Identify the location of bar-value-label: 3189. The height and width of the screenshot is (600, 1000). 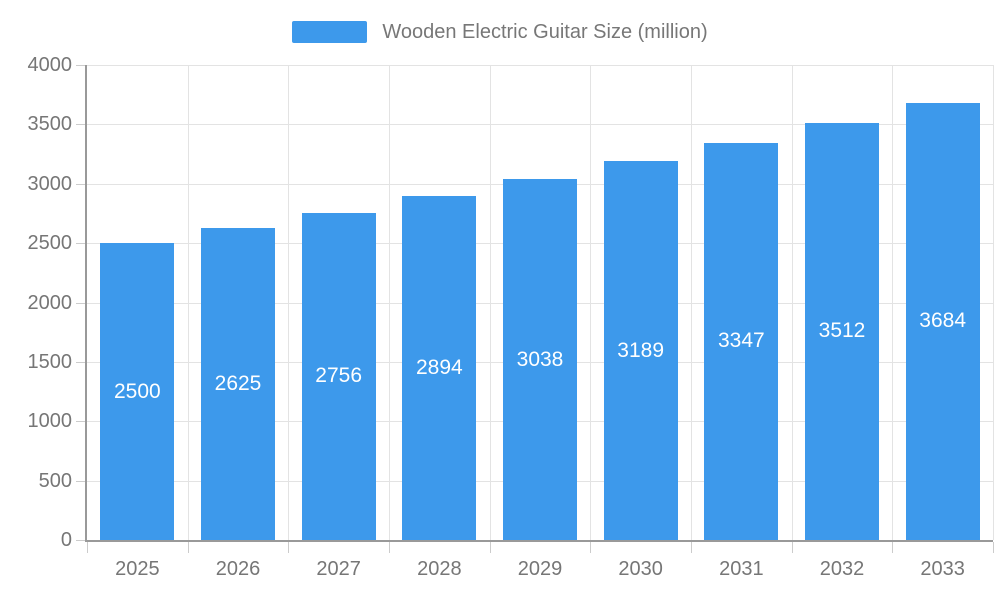
(641, 350).